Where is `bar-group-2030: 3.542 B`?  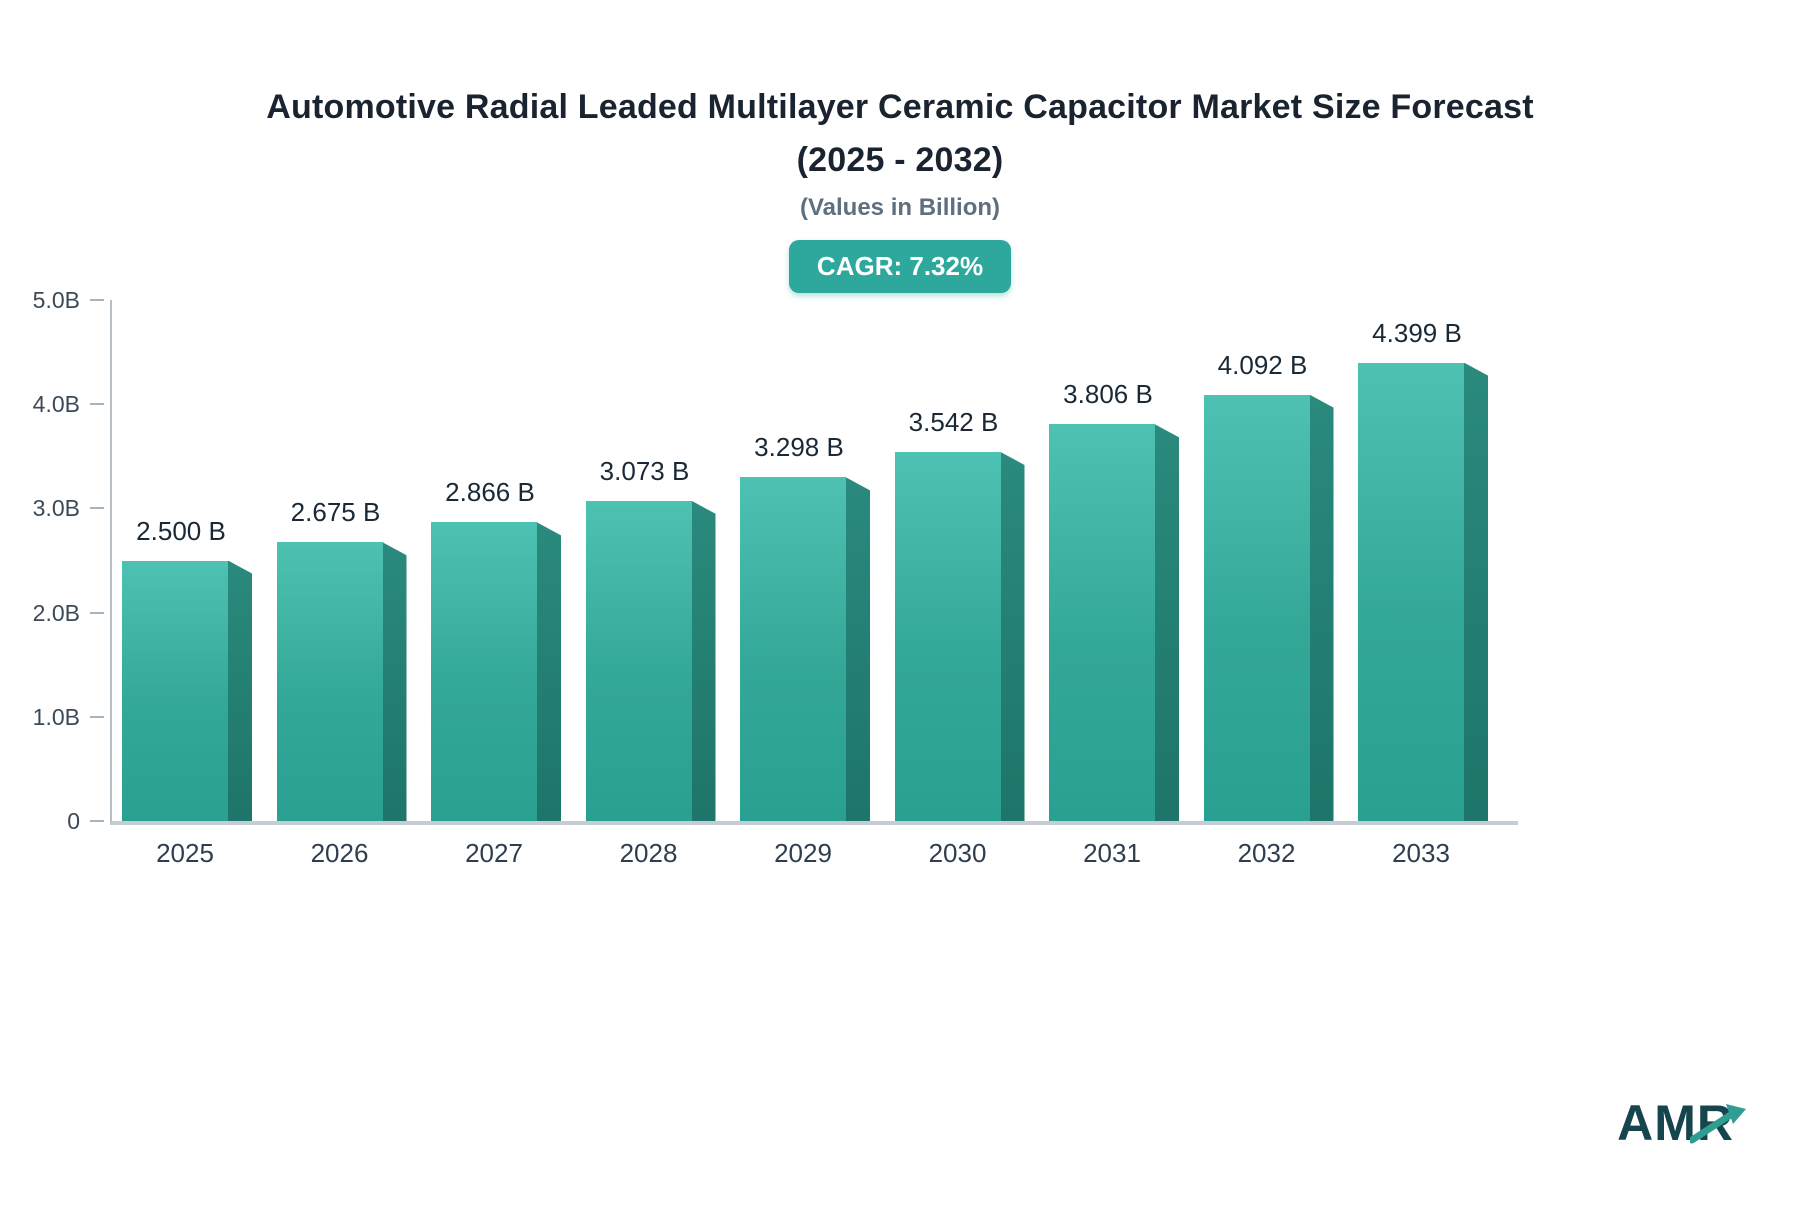 bar-group-2030: 3.542 B is located at coordinates (959, 614).